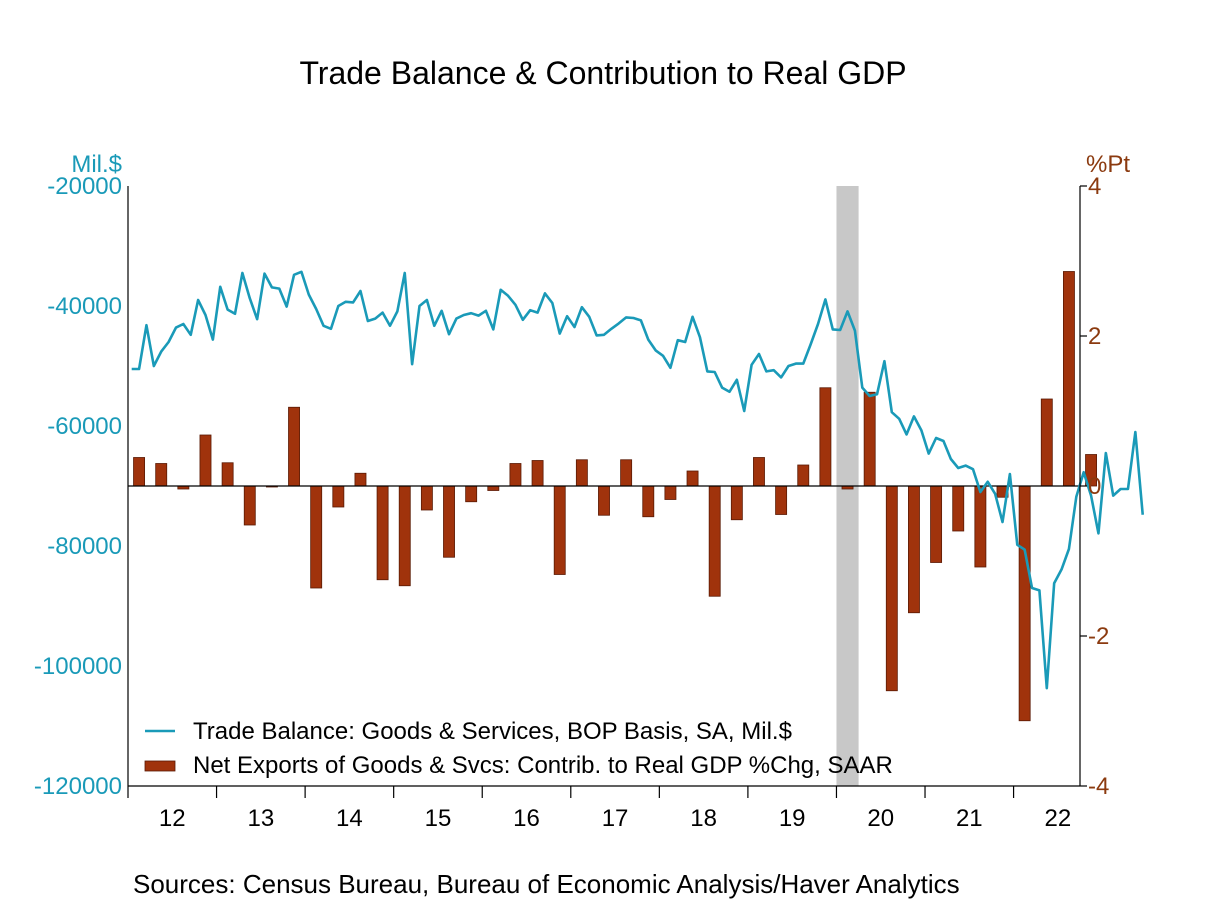 The height and width of the screenshot is (906, 1208). What do you see at coordinates (338, 496) in the screenshot?
I see `bar-q10` at bounding box center [338, 496].